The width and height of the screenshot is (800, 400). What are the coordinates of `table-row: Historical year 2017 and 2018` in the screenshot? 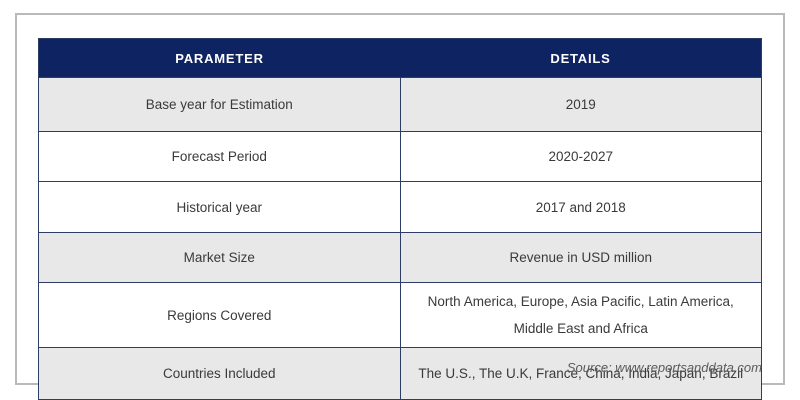 It's located at (400, 207).